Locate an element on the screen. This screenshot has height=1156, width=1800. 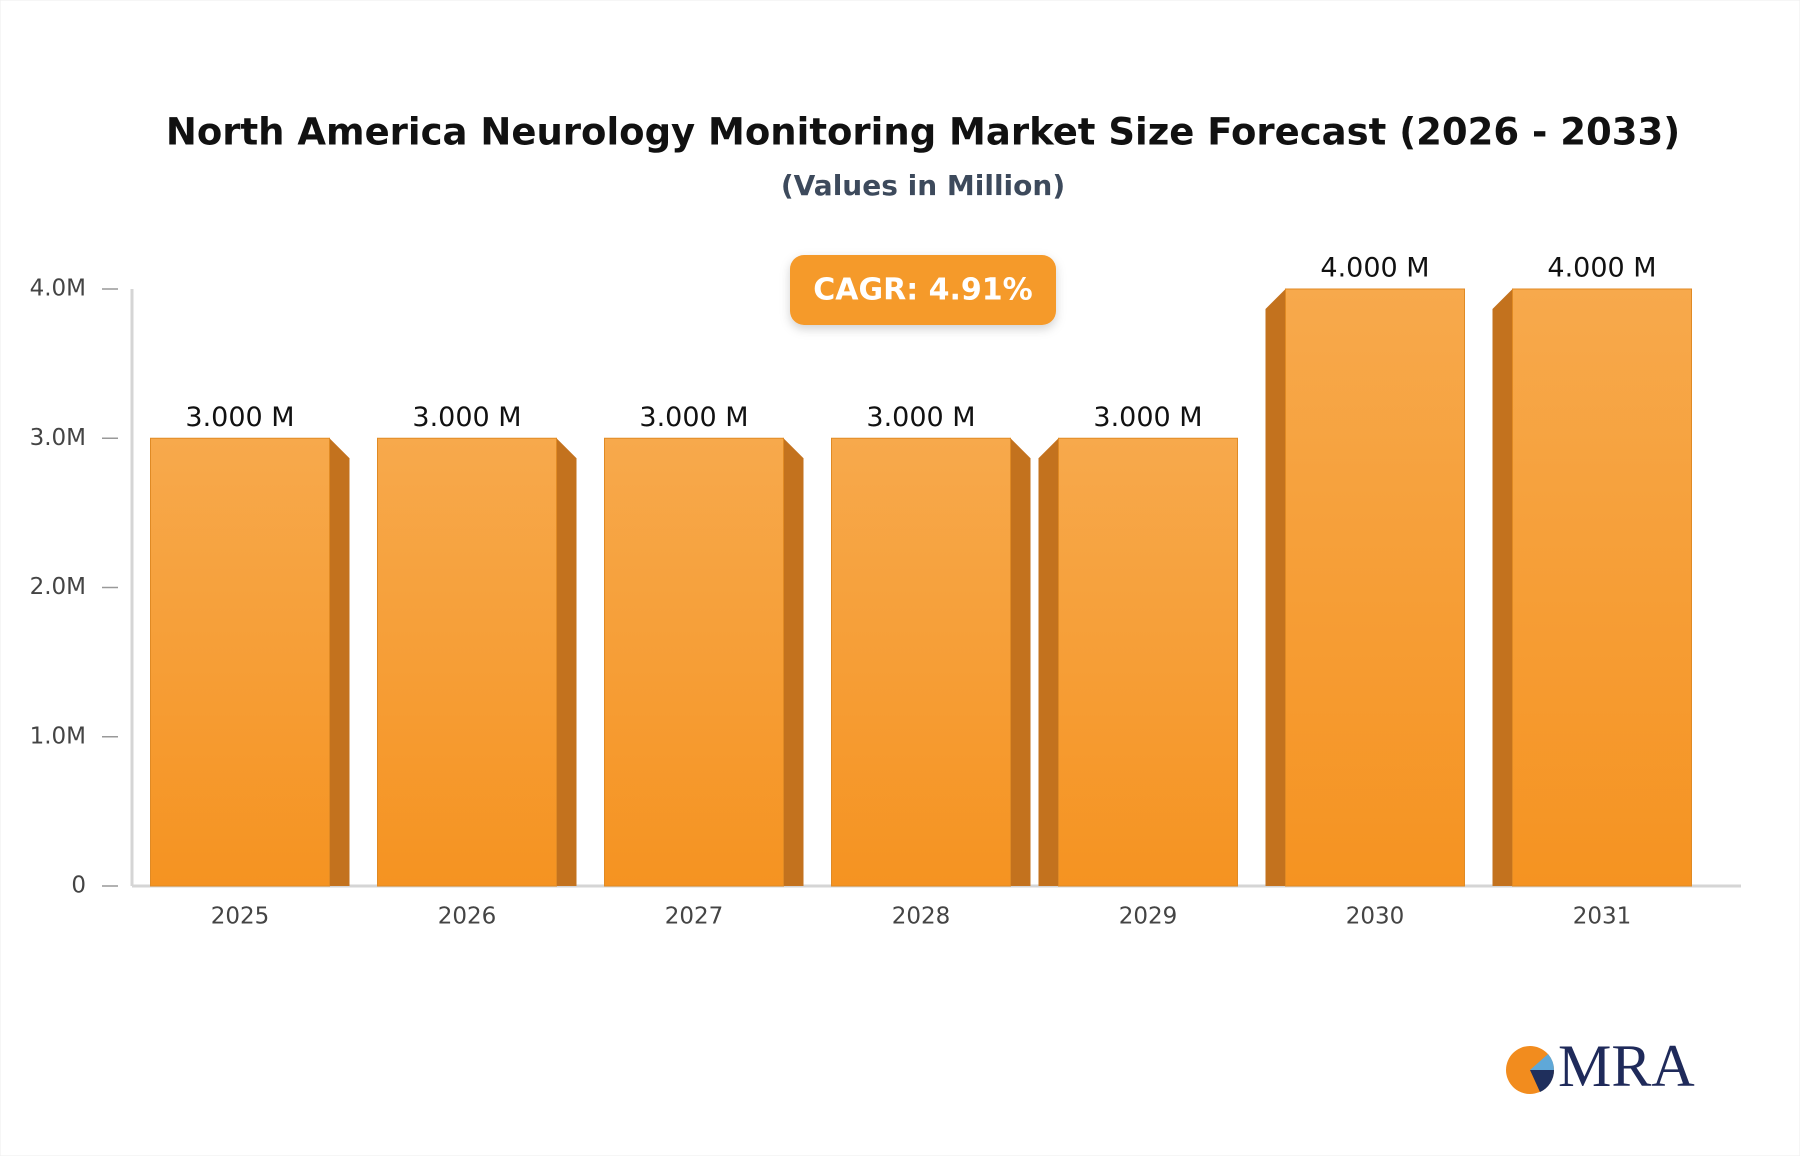
x-tick-label: 2030 is located at coordinates (1375, 917).